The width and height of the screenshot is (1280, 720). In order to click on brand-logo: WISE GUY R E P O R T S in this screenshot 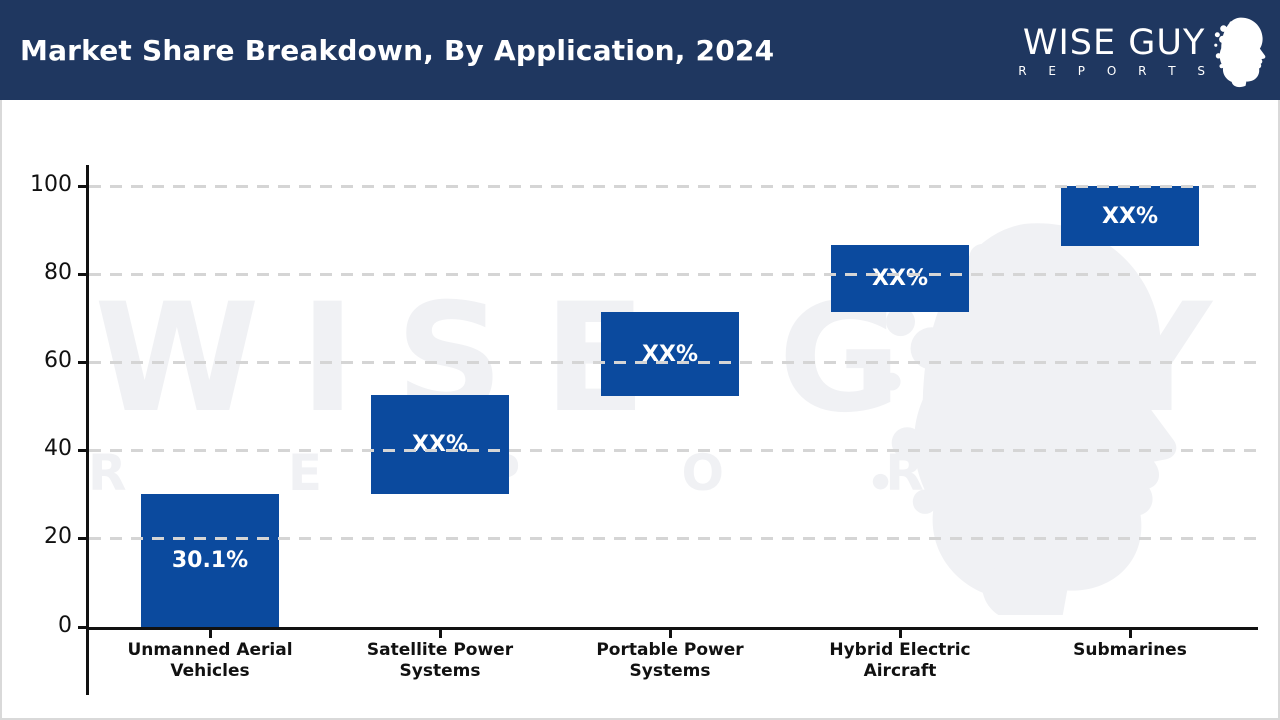, I will do `click(1141, 51)`.